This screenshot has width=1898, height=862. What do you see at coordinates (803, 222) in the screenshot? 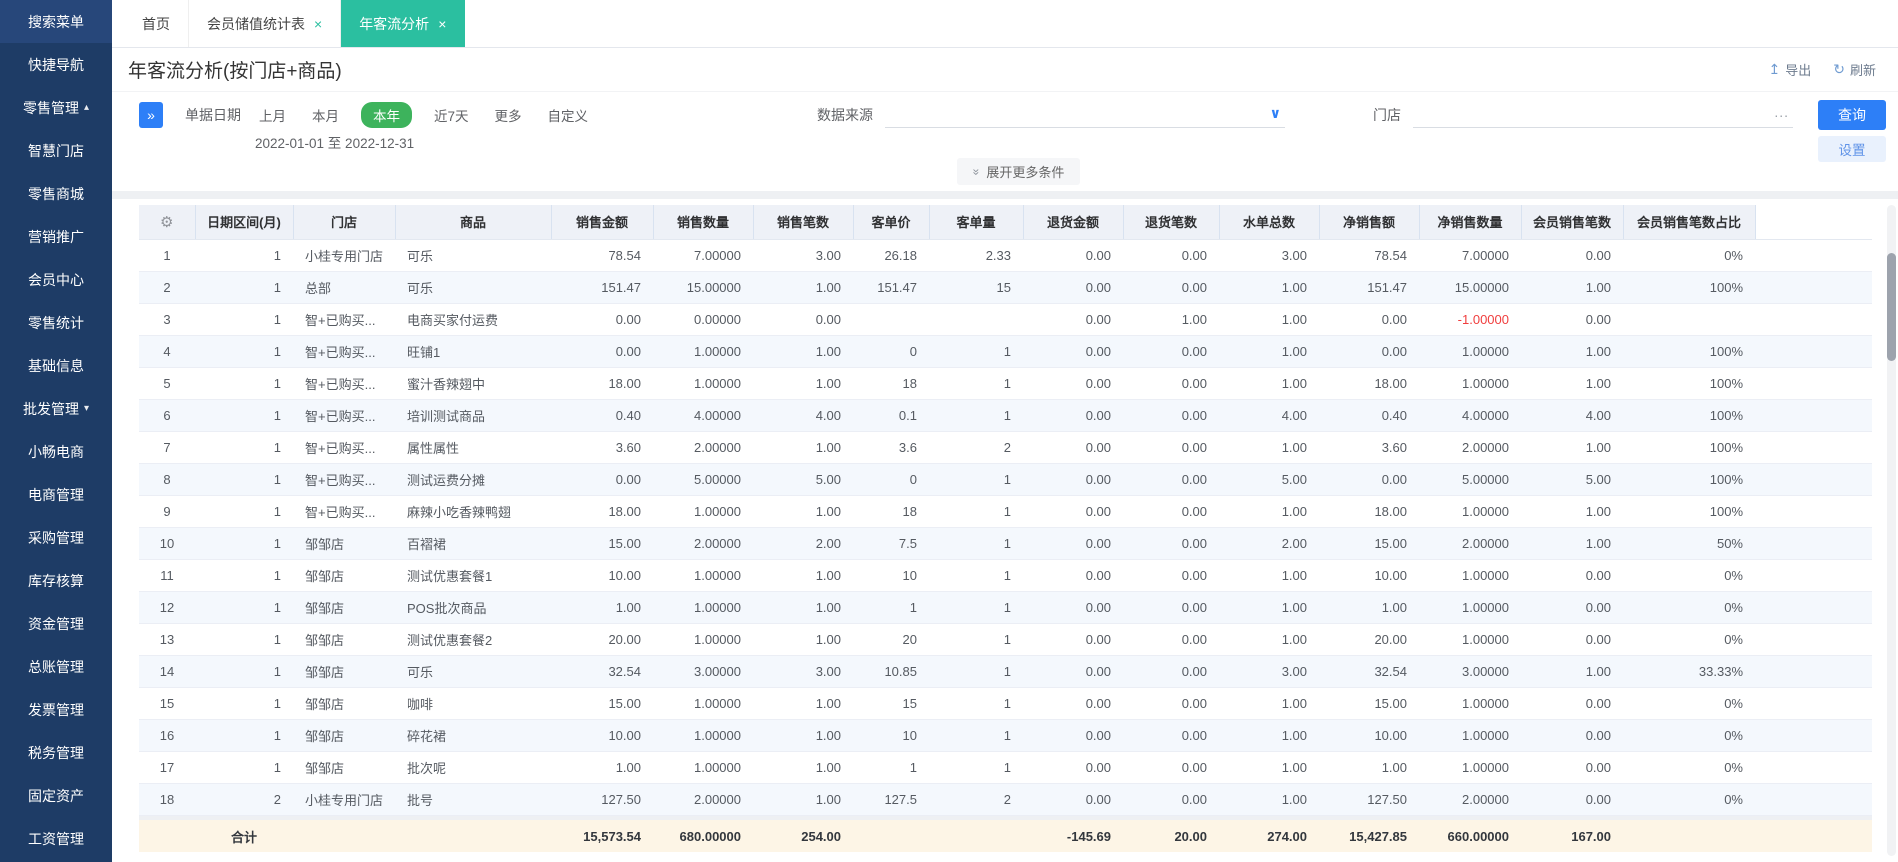
I see `column-header: 销售笔数` at bounding box center [803, 222].